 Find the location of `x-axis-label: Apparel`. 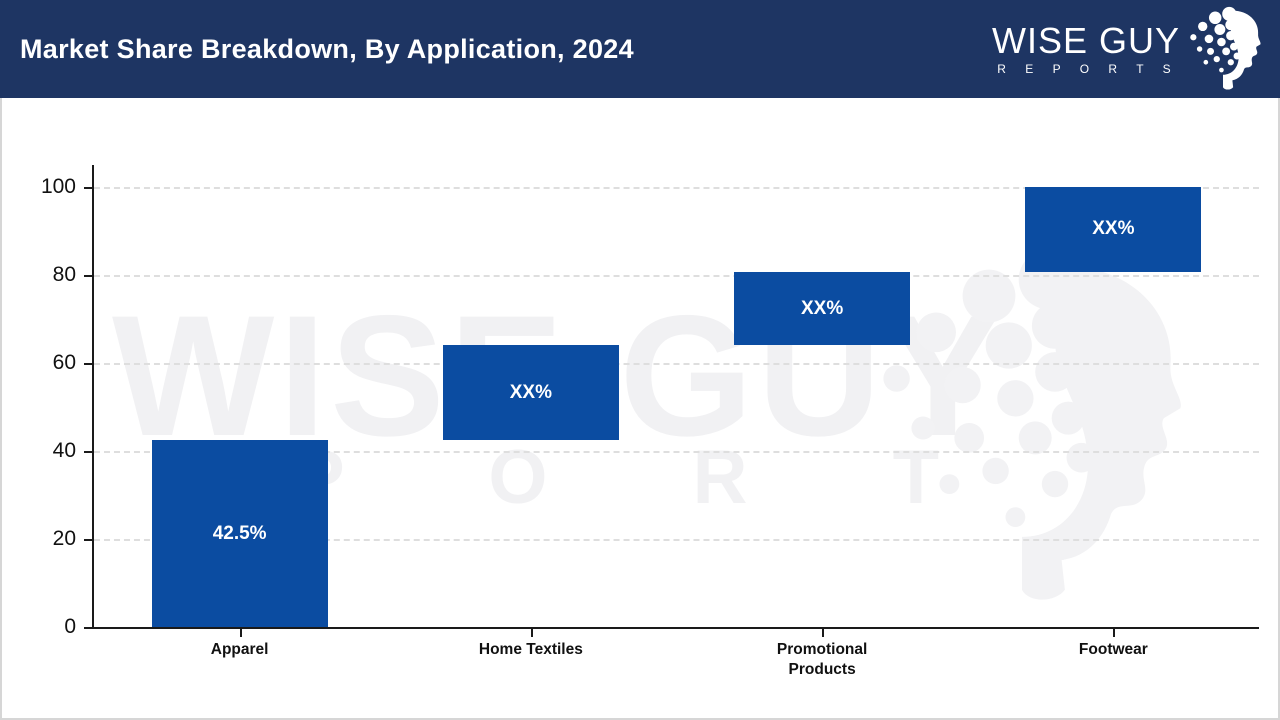

x-axis-label: Apparel is located at coordinates (239, 649).